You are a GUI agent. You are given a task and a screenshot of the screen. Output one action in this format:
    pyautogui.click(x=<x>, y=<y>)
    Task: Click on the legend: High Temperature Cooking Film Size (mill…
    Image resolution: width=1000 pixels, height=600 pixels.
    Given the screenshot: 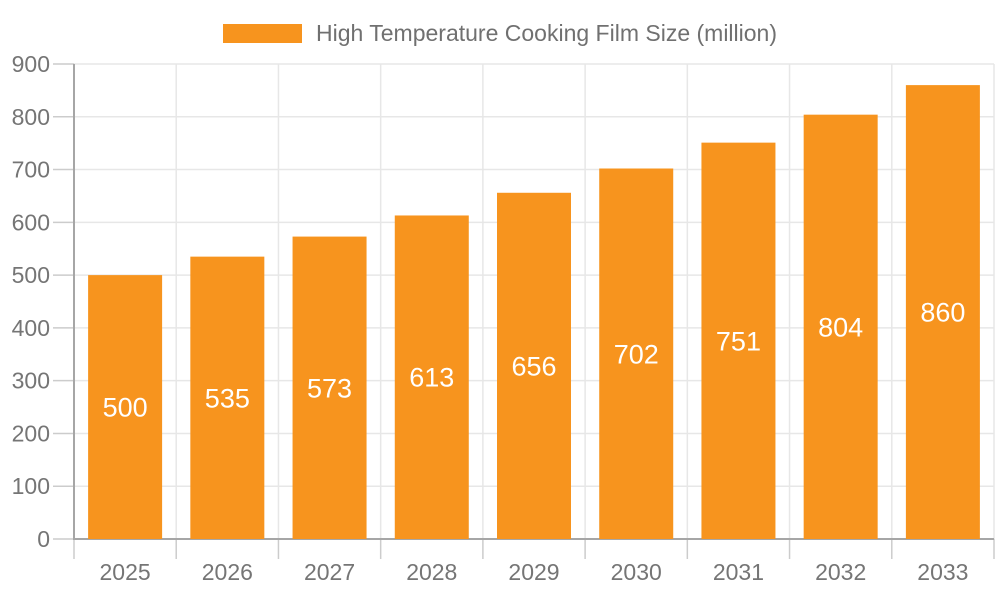 What is the action you would take?
    pyautogui.click(x=500, y=32)
    